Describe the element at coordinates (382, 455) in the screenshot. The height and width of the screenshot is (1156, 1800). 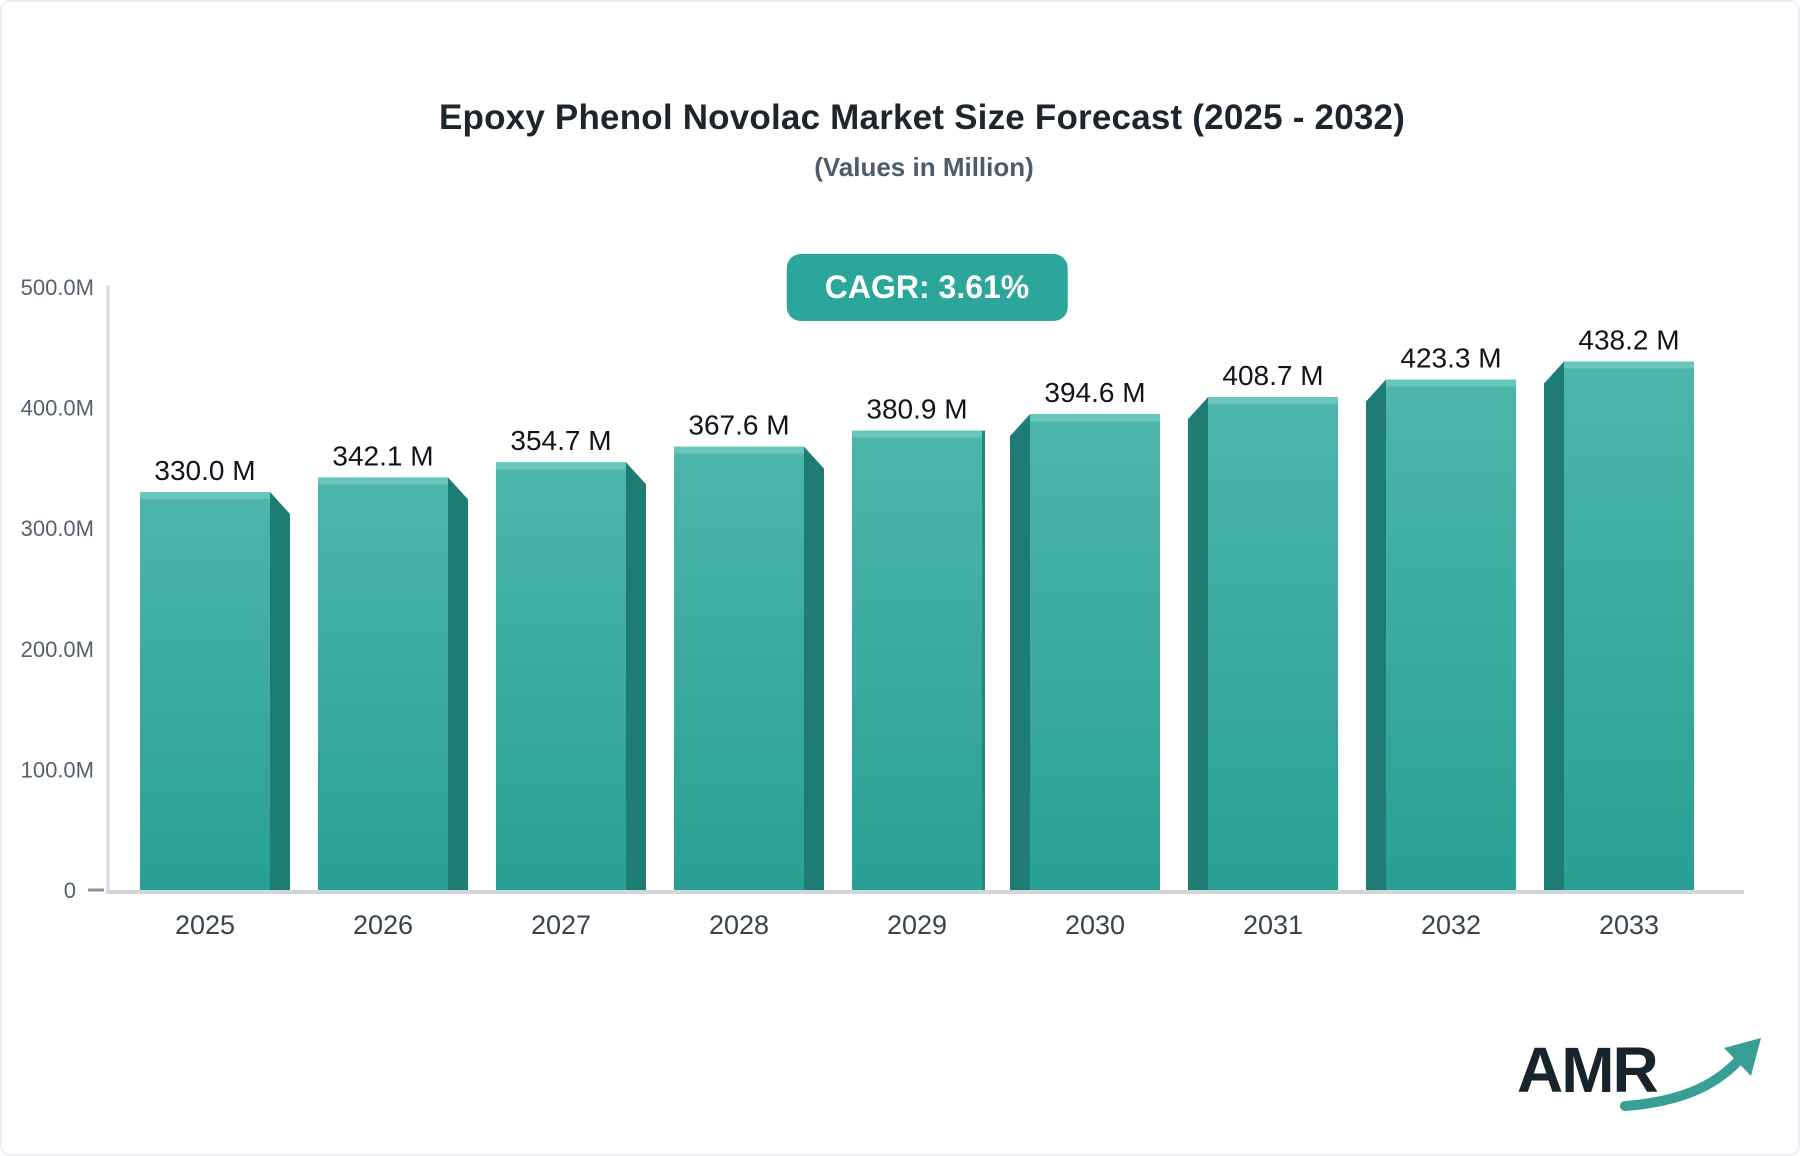
I see `bar-value-label: 342.1 M` at that location.